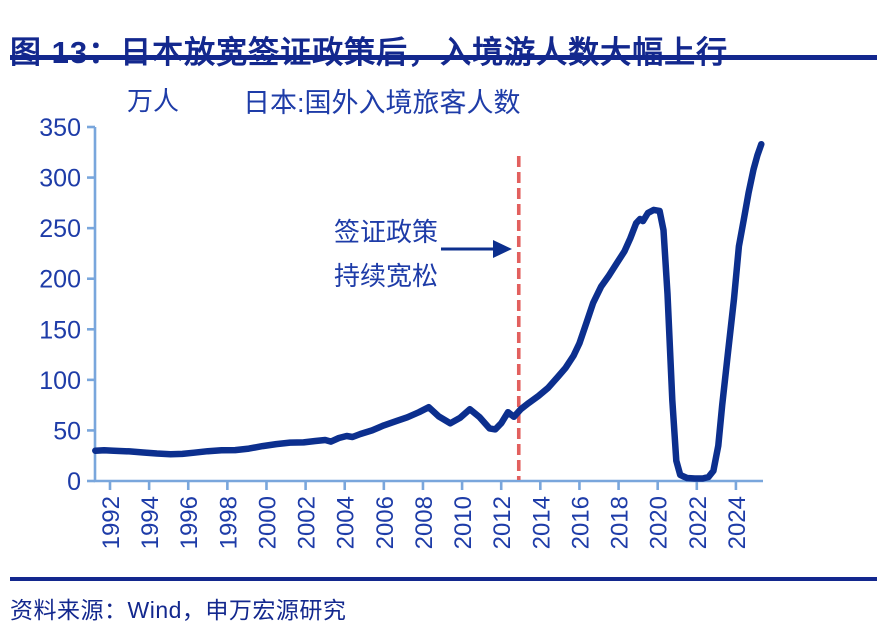 The width and height of the screenshot is (888, 640). What do you see at coordinates (67, 431) in the screenshot?
I see `y-tick-label: 50` at bounding box center [67, 431].